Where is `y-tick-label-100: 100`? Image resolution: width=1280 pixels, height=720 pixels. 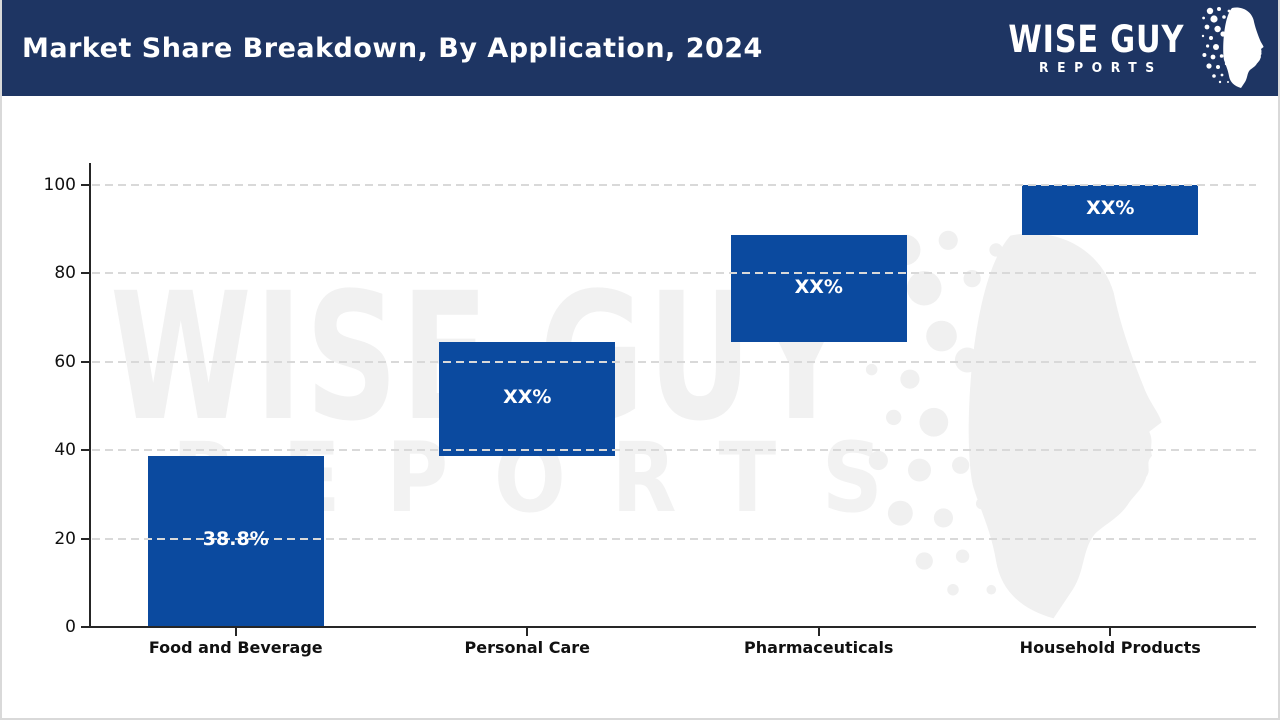 y-tick-label-100: 100 is located at coordinates (59, 185).